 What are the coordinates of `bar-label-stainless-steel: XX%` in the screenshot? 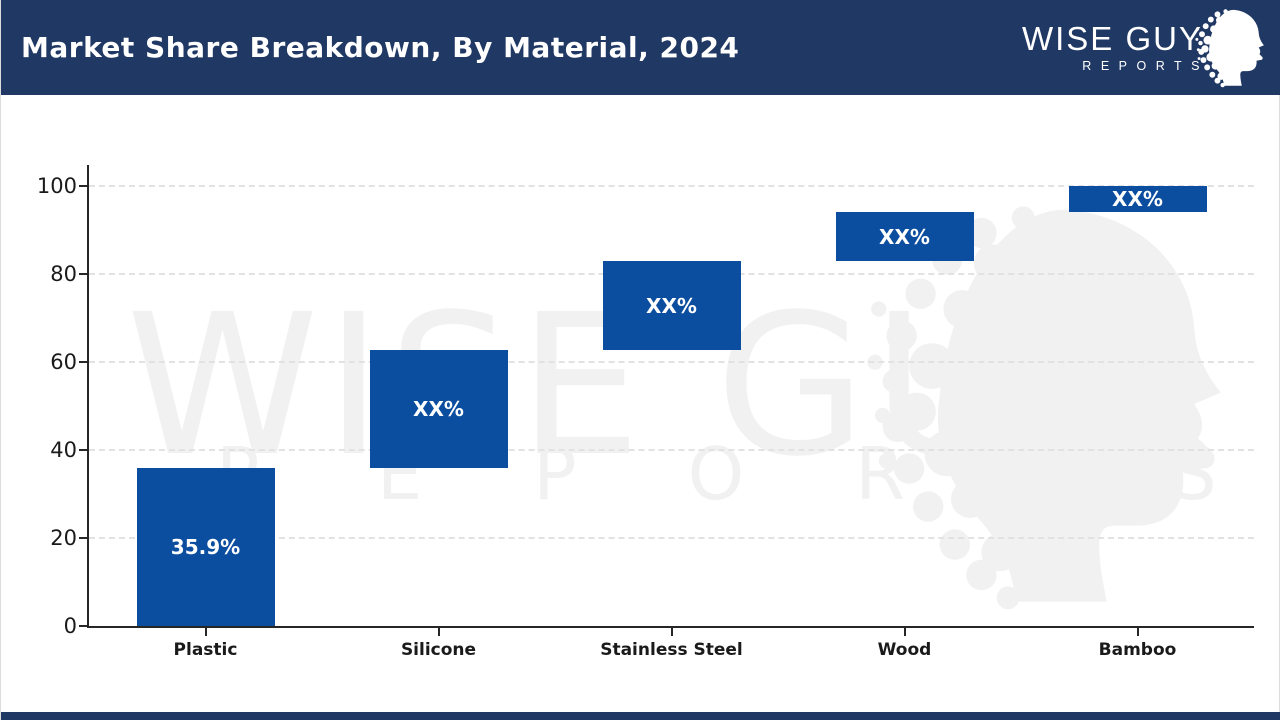 It's located at (671, 305).